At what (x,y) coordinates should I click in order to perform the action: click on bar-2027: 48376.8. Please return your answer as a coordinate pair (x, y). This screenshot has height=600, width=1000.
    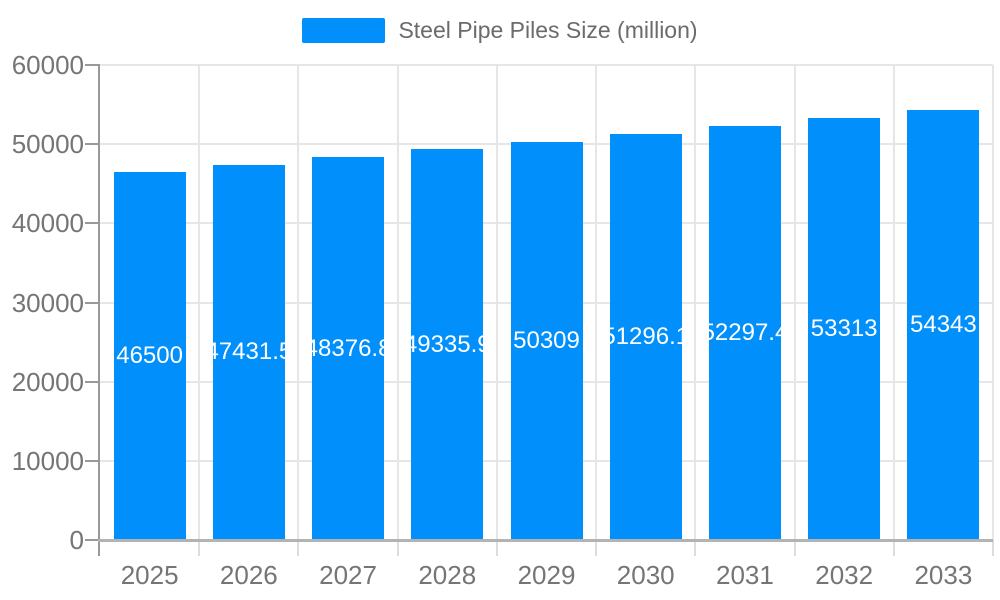
    Looking at the image, I should click on (348, 348).